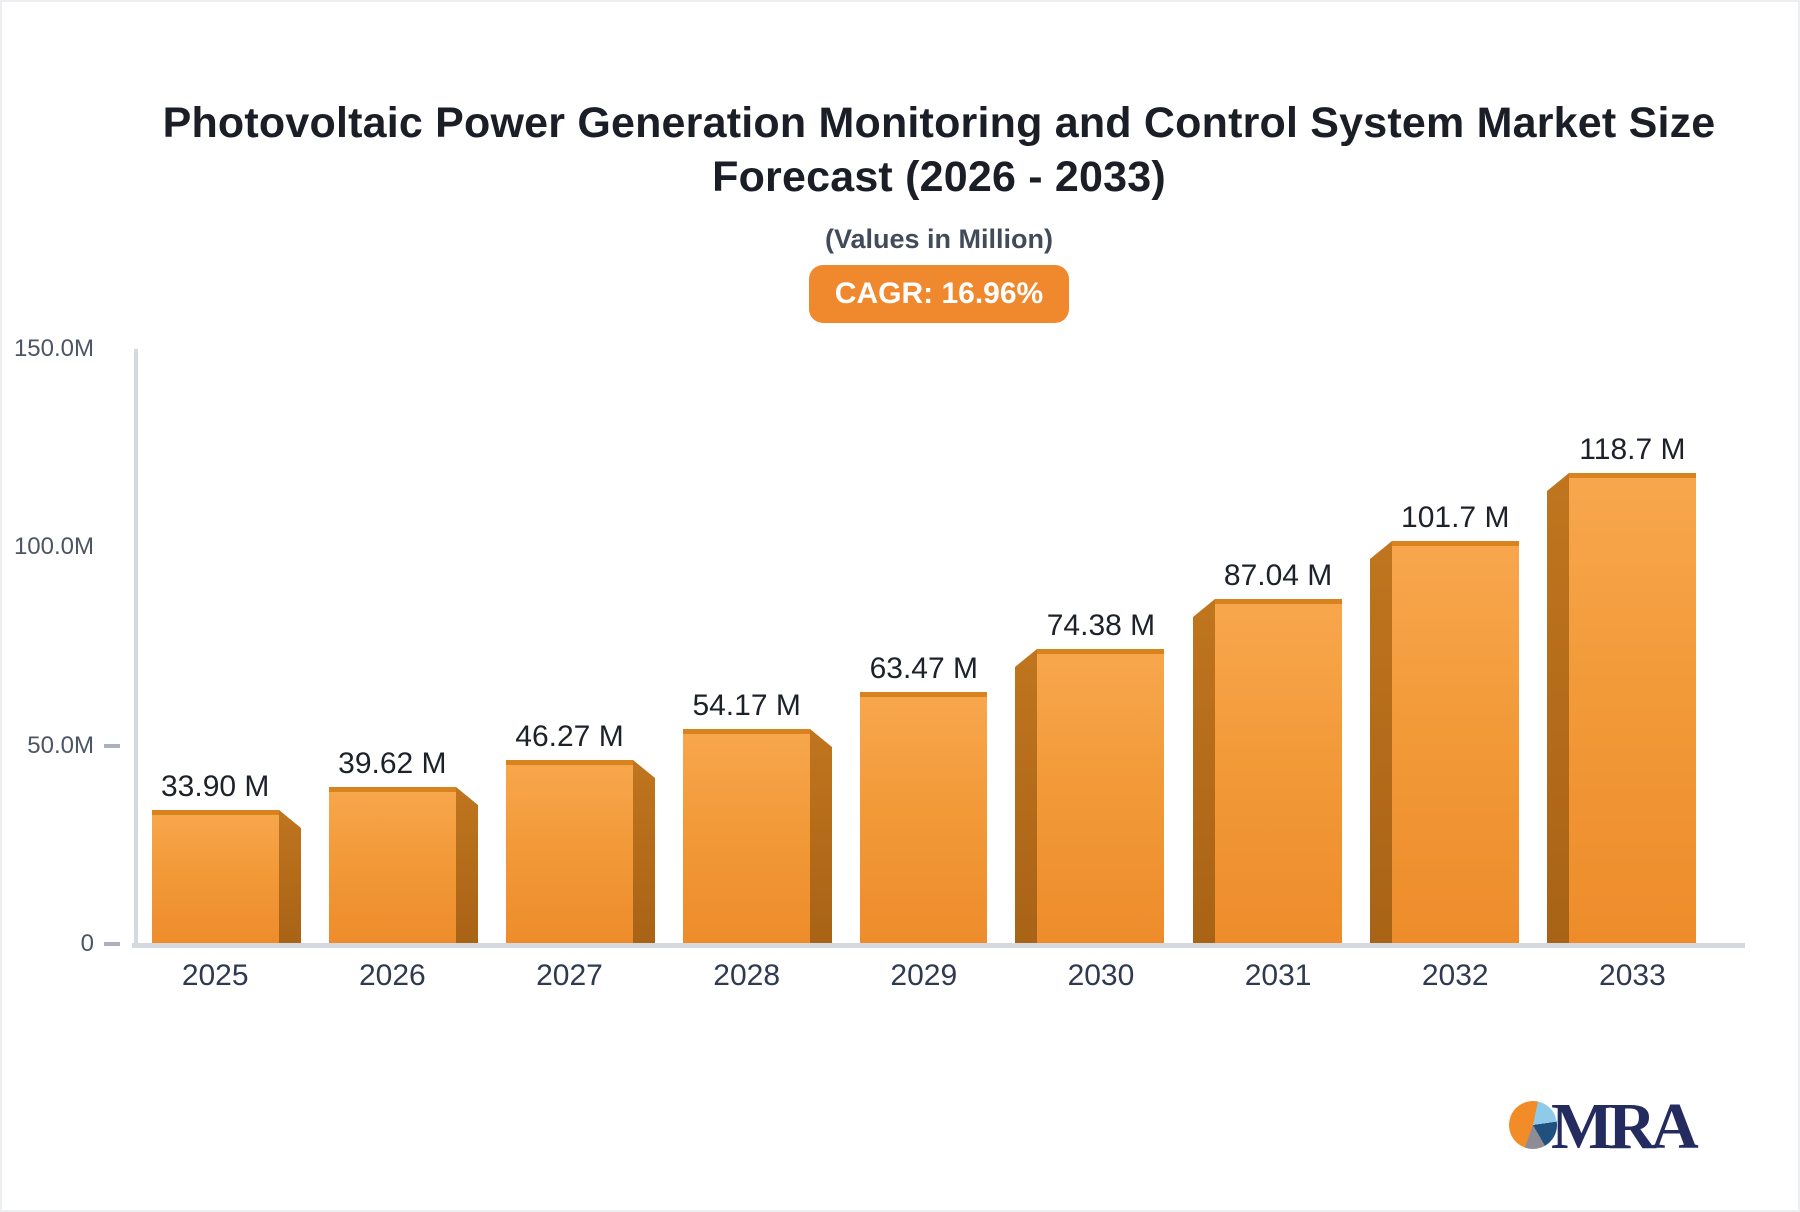 The width and height of the screenshot is (1800, 1212). Describe the element at coordinates (215, 975) in the screenshot. I see `x-axis-label-2025: 2025` at that location.